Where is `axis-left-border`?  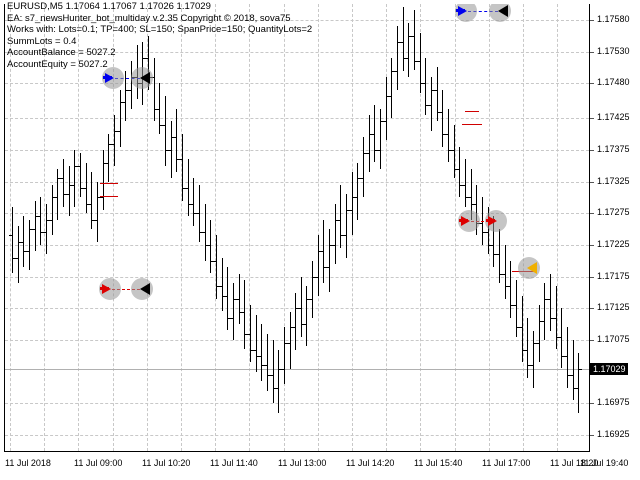
axis-left-border is located at coordinates (4, 228).